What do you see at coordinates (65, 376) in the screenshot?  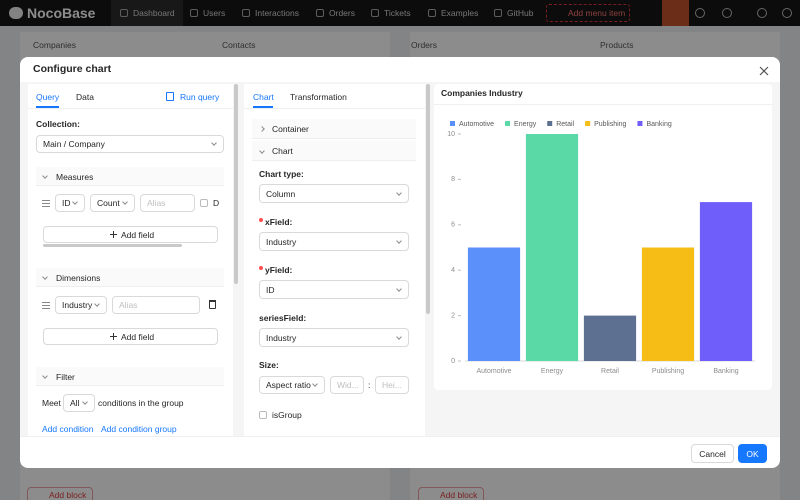 I see `section-title: Filter` at bounding box center [65, 376].